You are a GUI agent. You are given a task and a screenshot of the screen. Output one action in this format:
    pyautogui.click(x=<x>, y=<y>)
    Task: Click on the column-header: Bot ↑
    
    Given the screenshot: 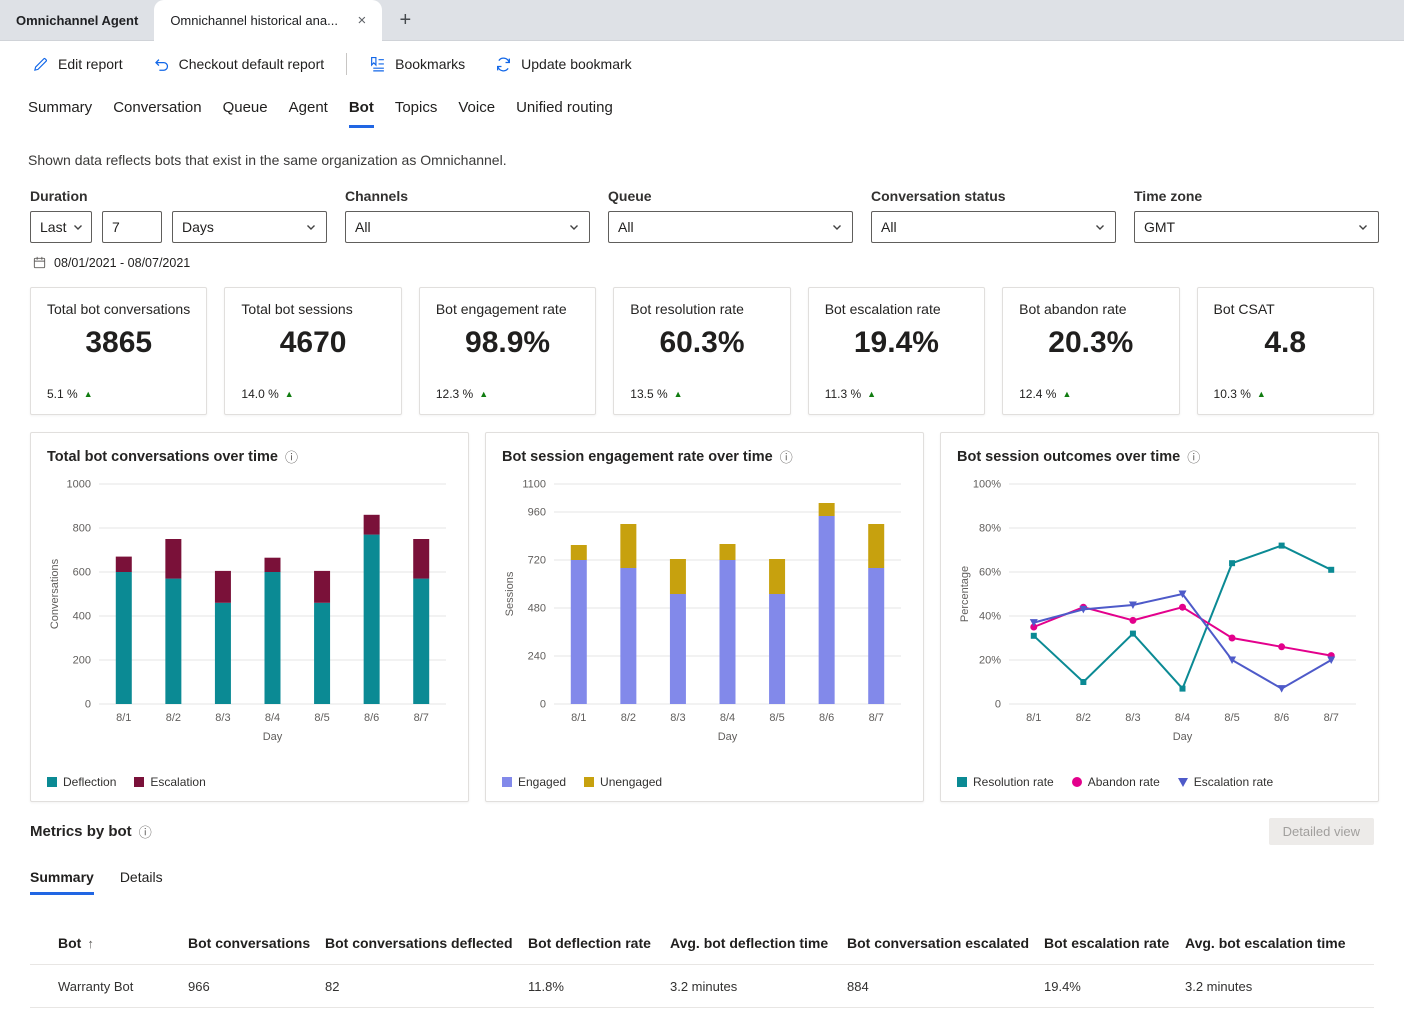 What is the action you would take?
    pyautogui.click(x=76, y=942)
    